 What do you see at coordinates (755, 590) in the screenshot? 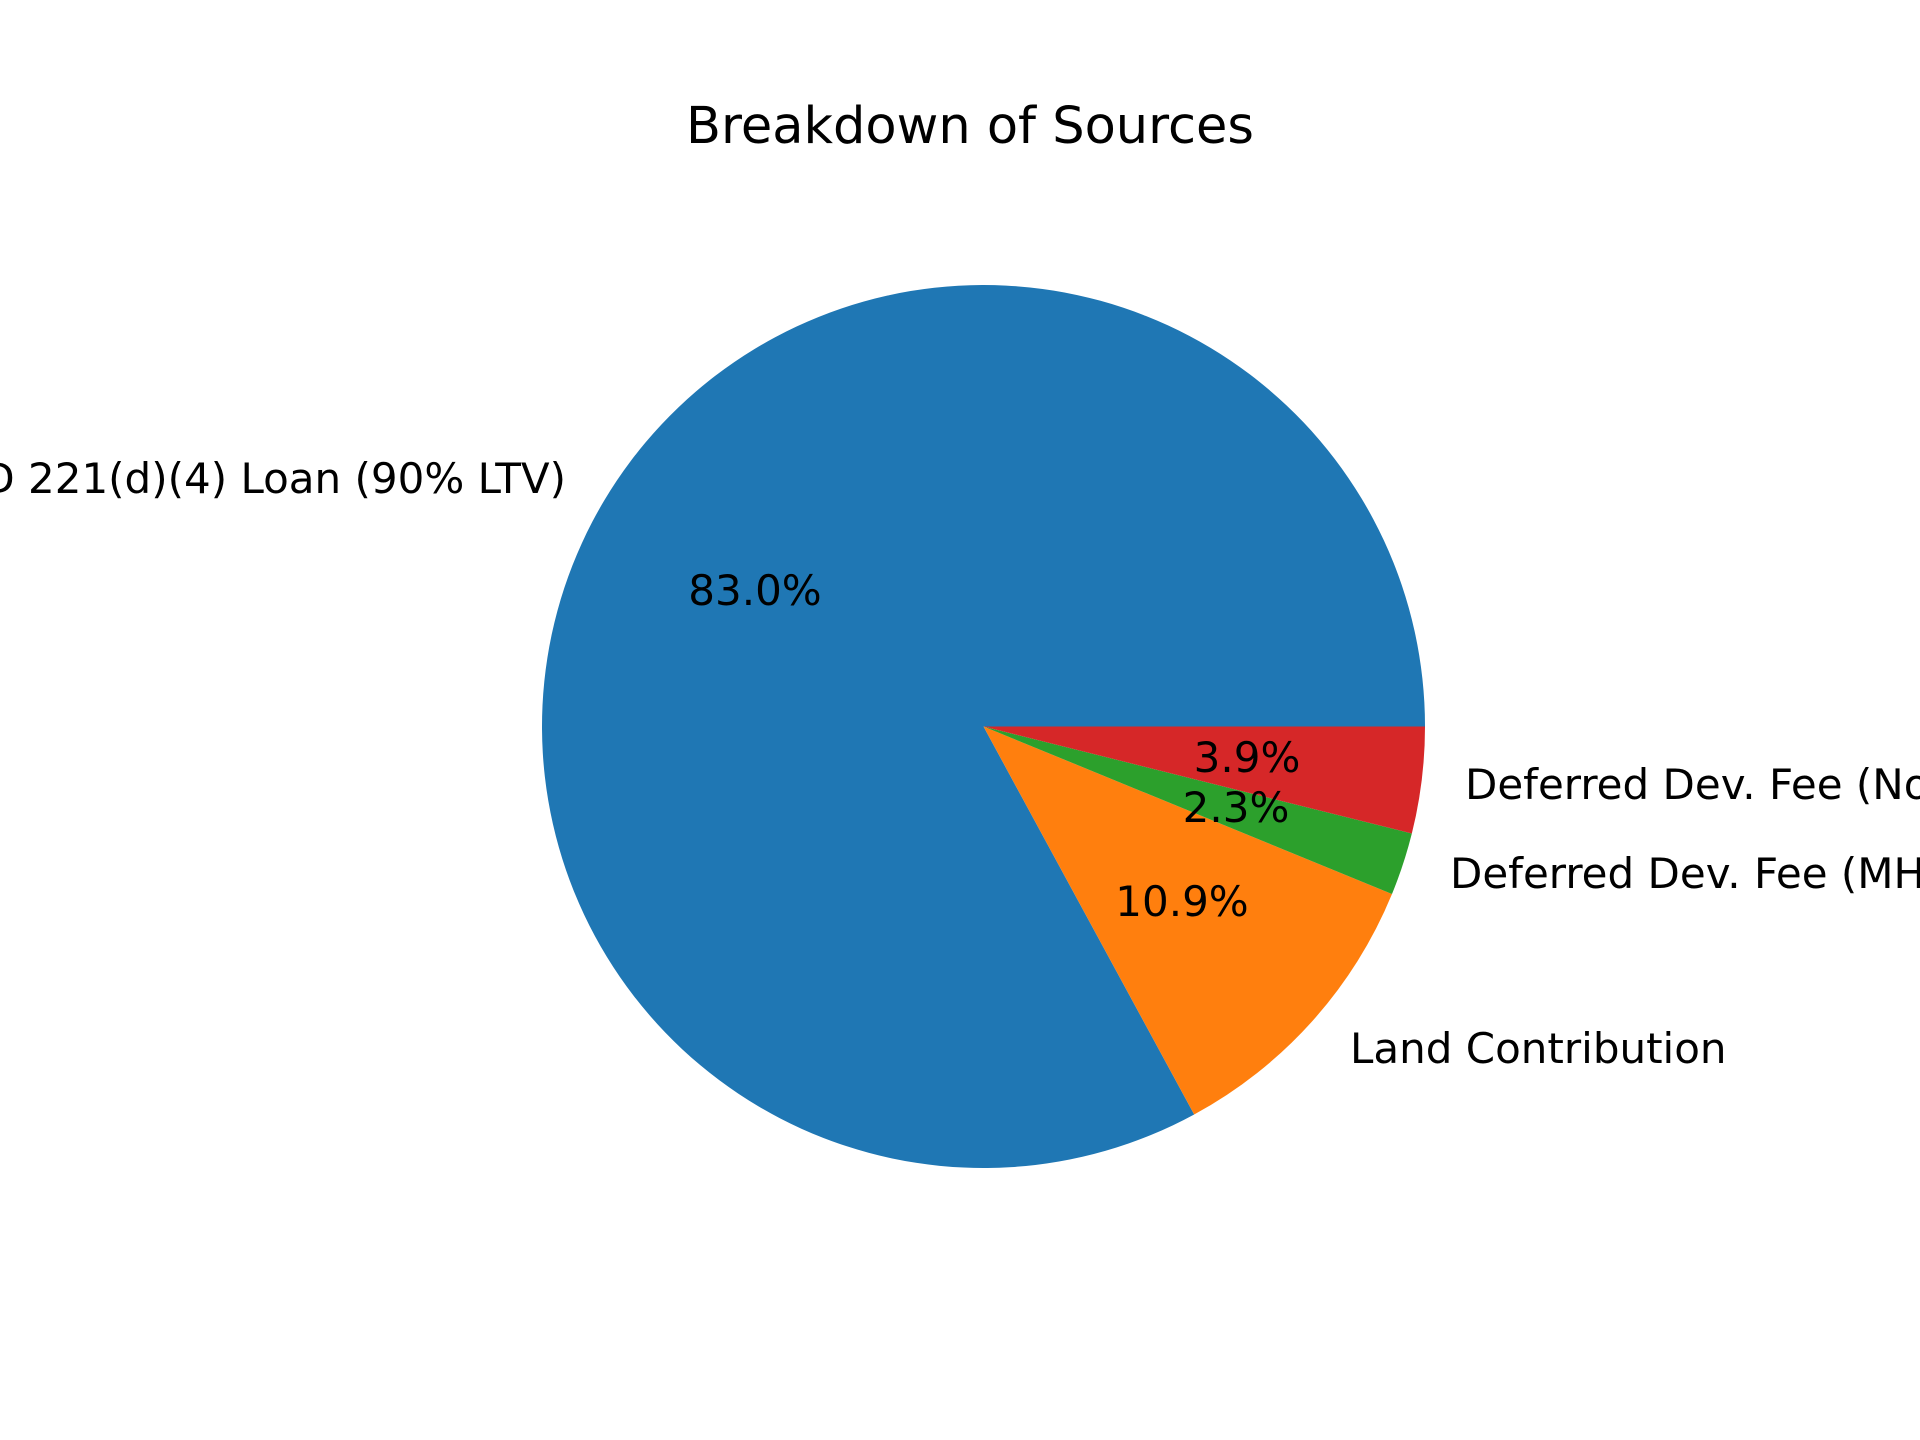
I see `pct-label-hud-loan: 83.0%` at bounding box center [755, 590].